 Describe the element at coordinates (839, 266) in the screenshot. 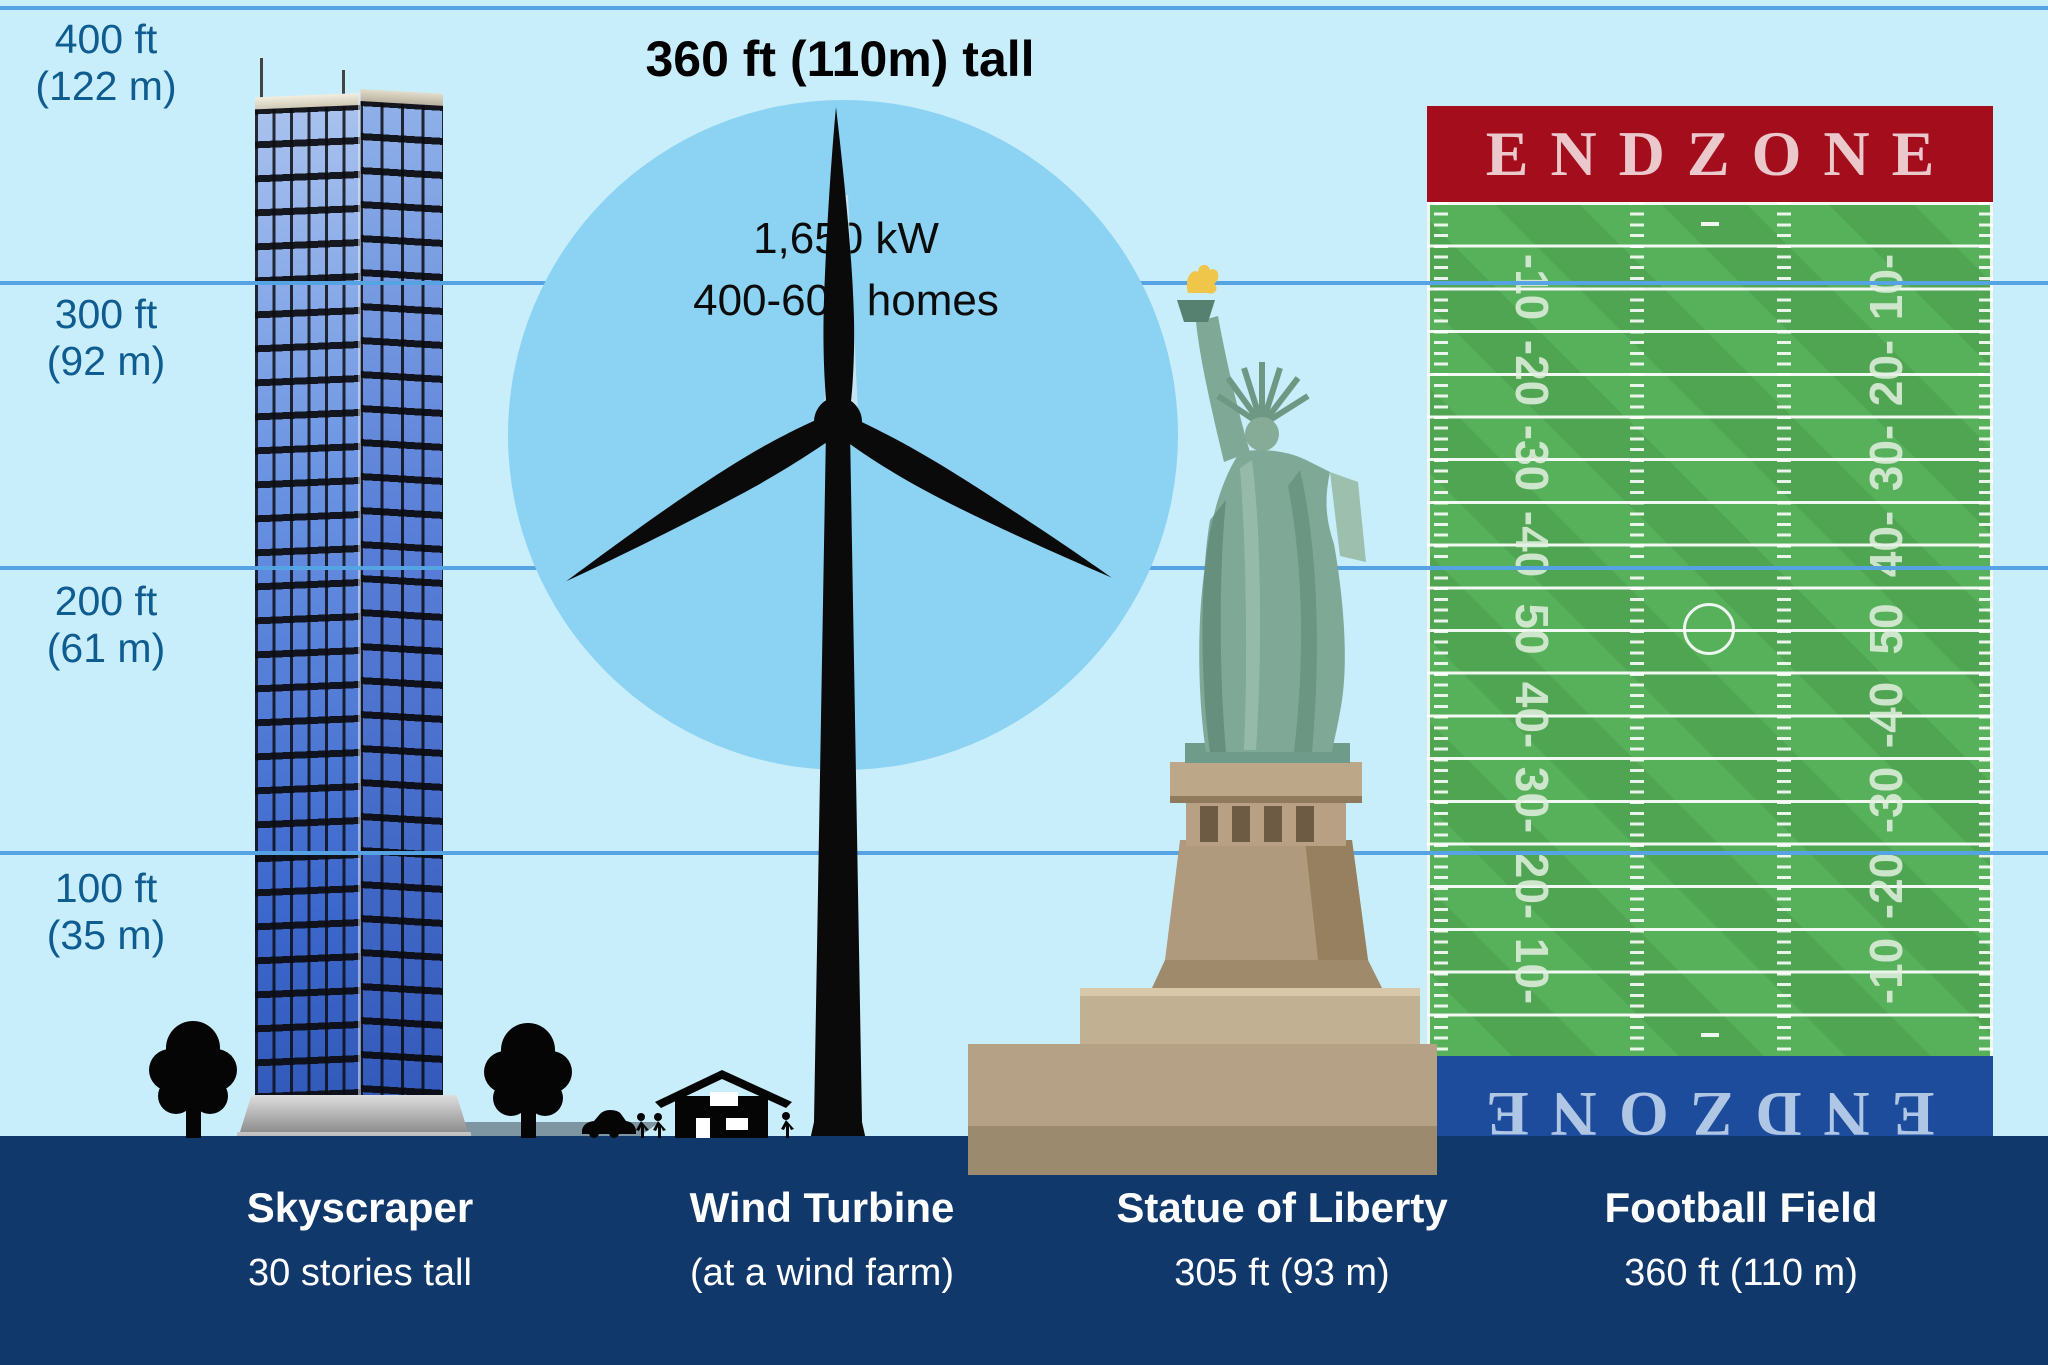

I see `turbine-blade-top` at that location.